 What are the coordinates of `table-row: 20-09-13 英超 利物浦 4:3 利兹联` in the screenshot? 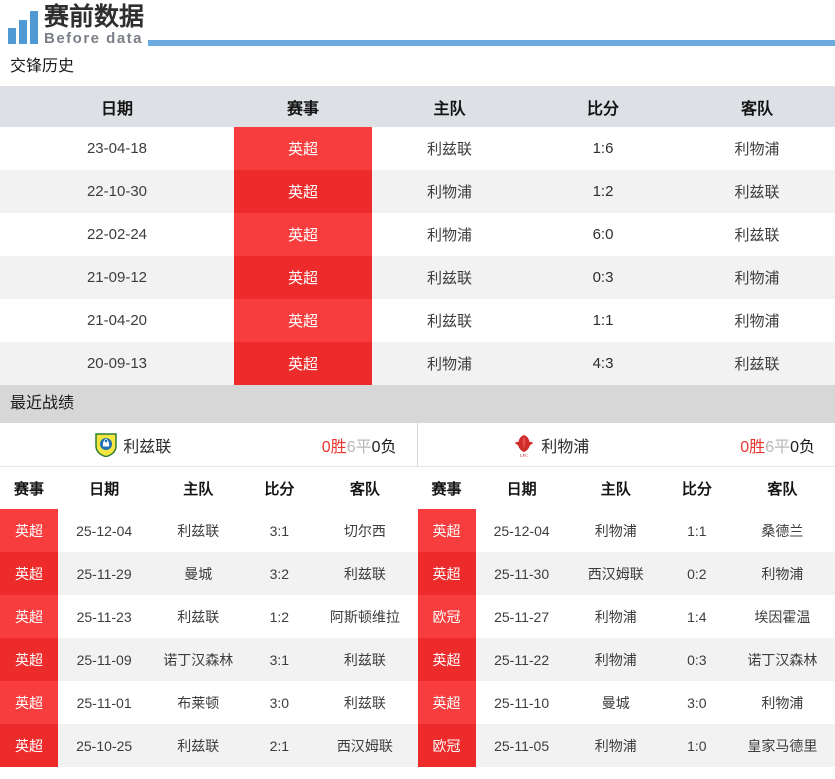 It's located at (417, 363).